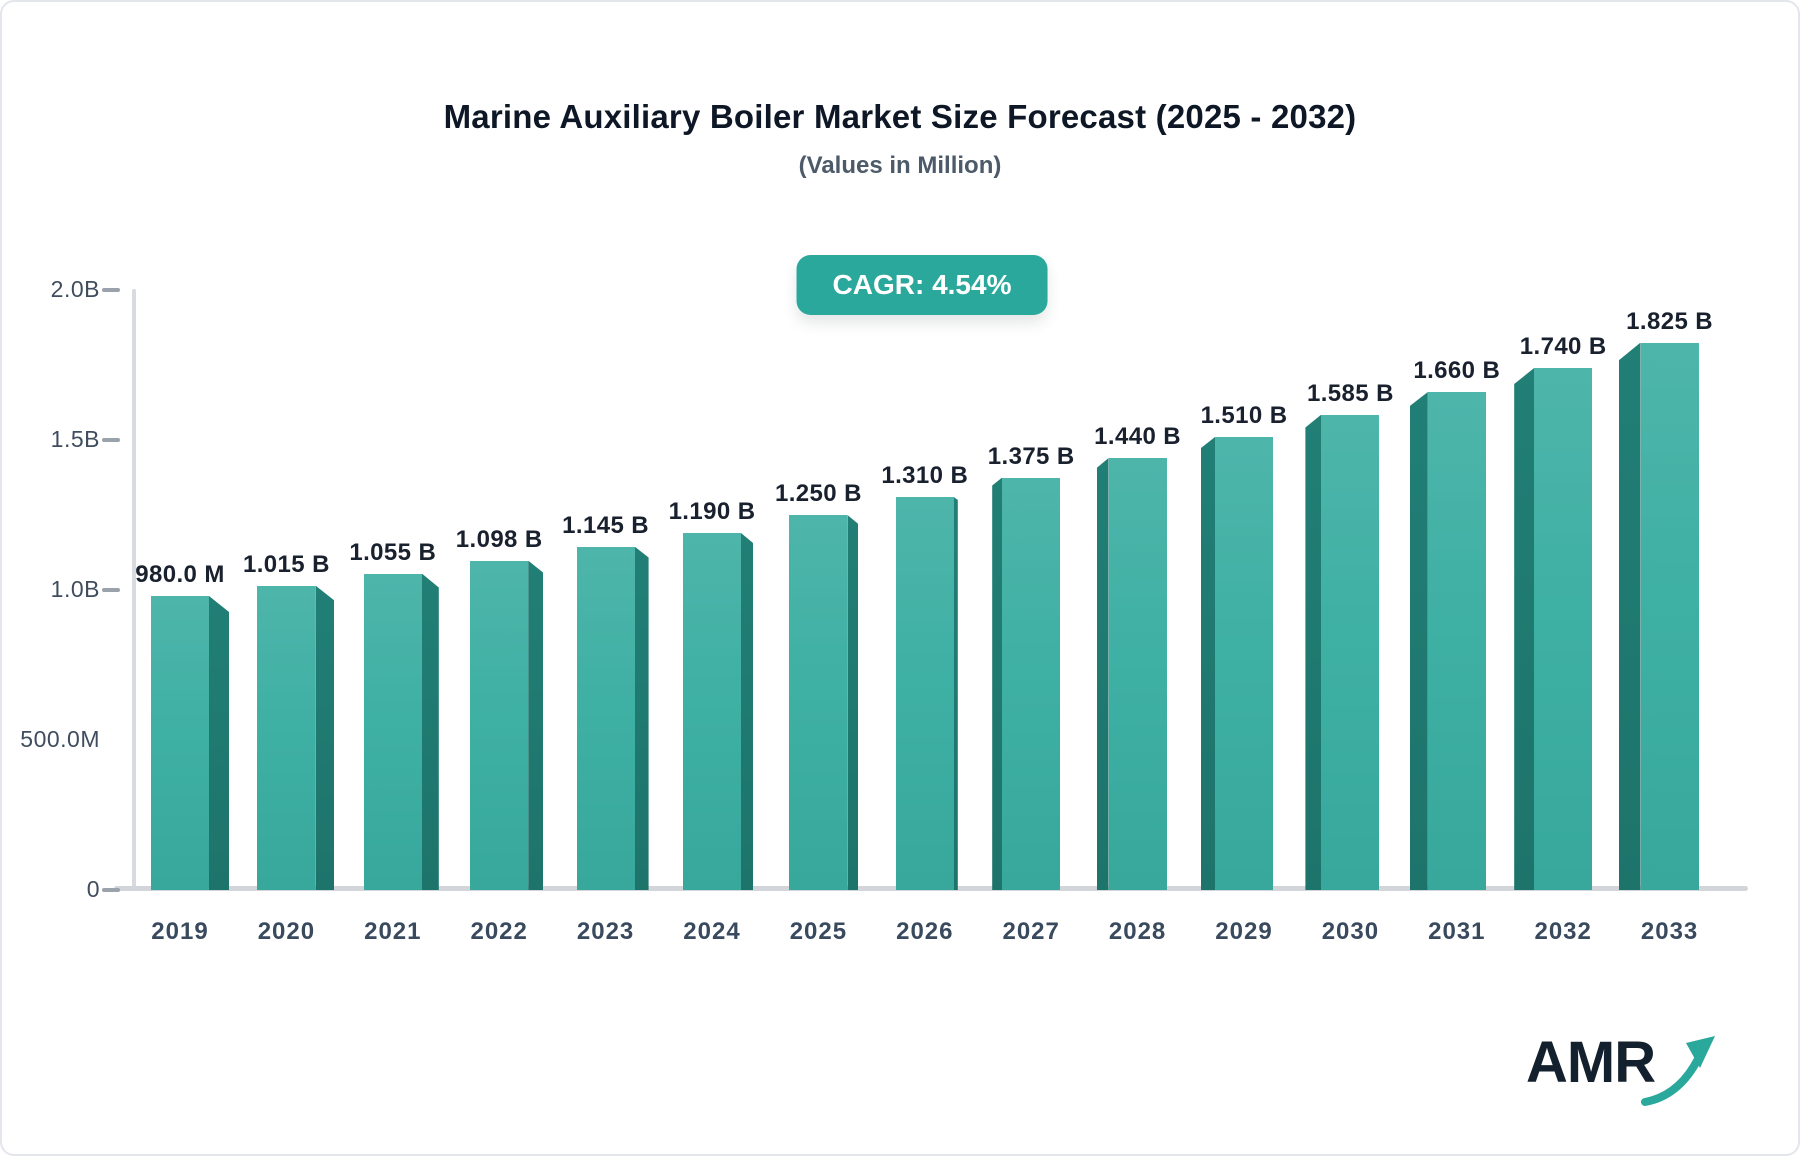 The width and height of the screenshot is (1800, 1156). I want to click on y-tick-label-1.0B: 1.0B, so click(75, 589).